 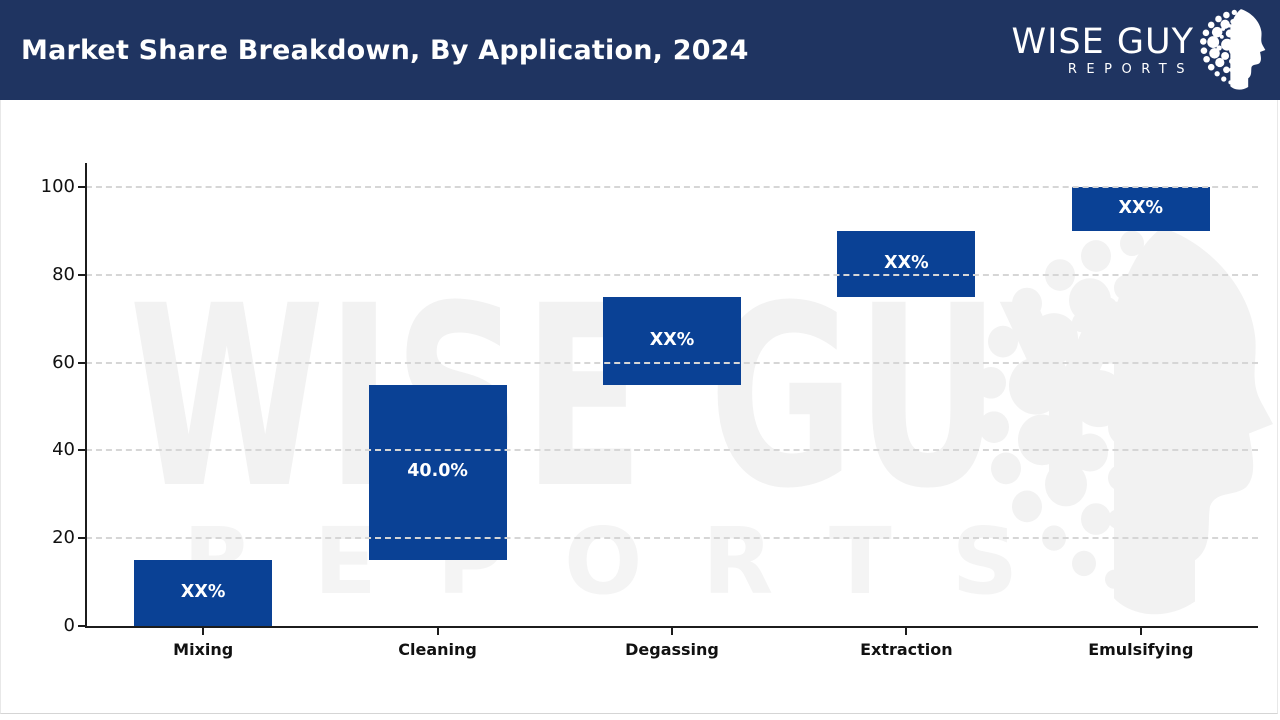 I want to click on y-axis-line, so click(x=86, y=395).